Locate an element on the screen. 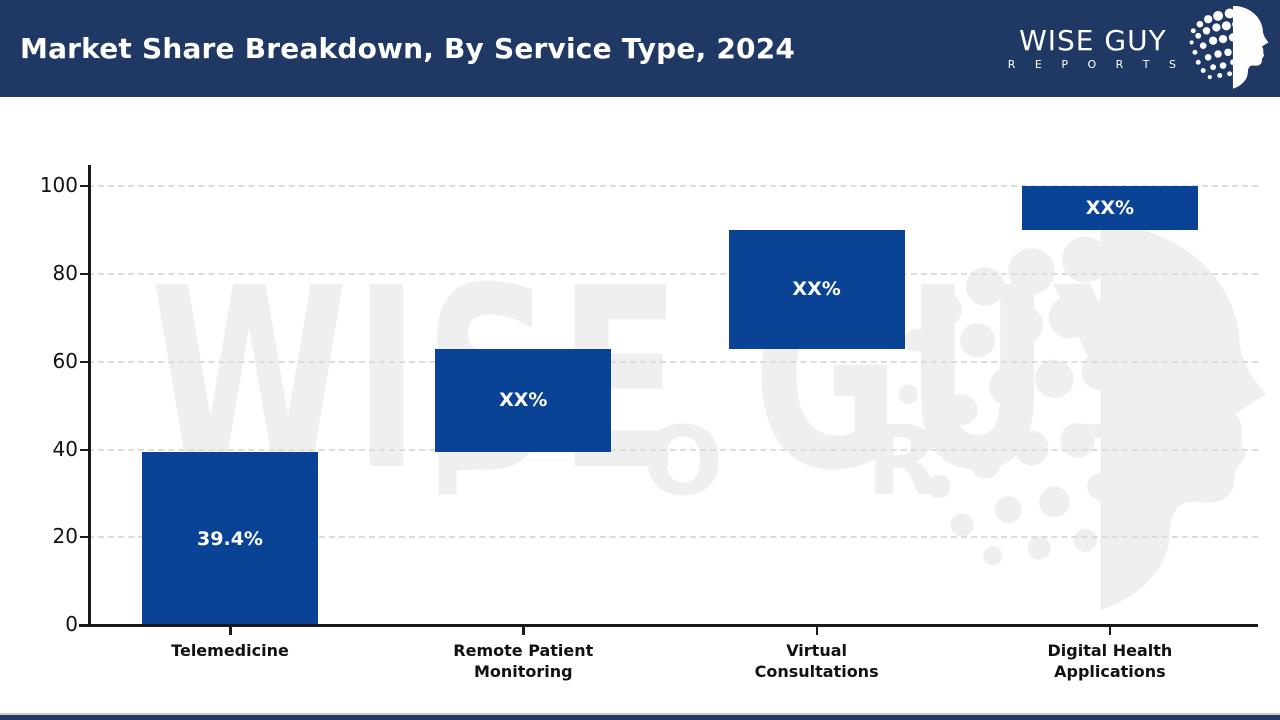 Image resolution: width=1280 pixels, height=720 pixels. y-tick-label: 20 is located at coordinates (65, 536).